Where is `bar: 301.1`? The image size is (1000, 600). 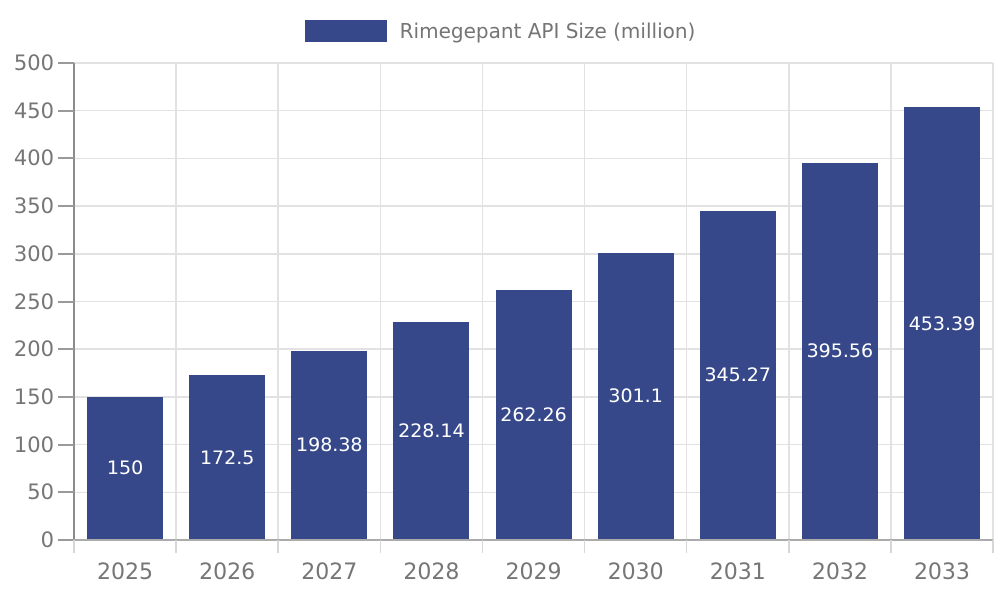 bar: 301.1 is located at coordinates (635, 396).